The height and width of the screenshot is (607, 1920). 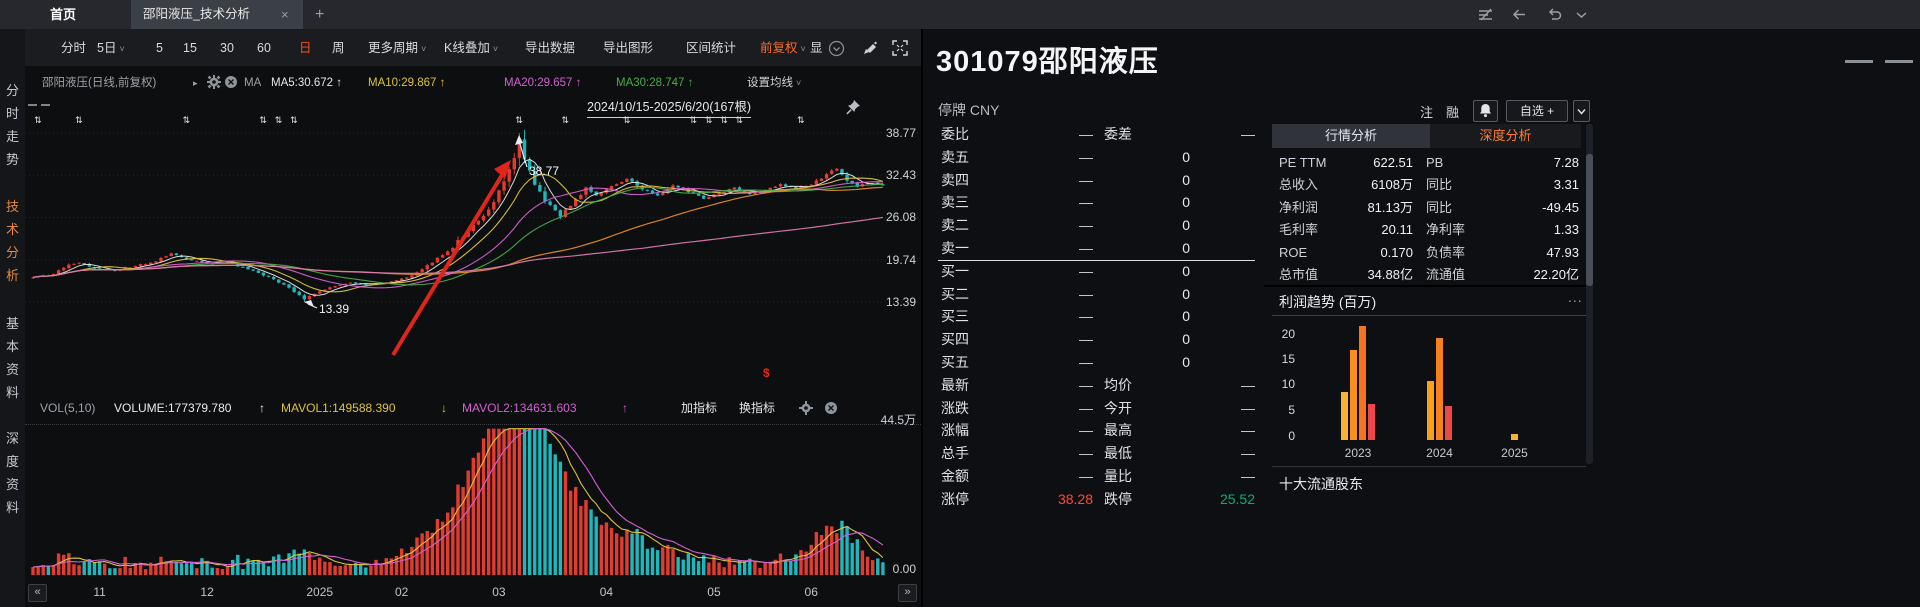 What do you see at coordinates (63, 14) in the screenshot?
I see `tab-home: 首页` at bounding box center [63, 14].